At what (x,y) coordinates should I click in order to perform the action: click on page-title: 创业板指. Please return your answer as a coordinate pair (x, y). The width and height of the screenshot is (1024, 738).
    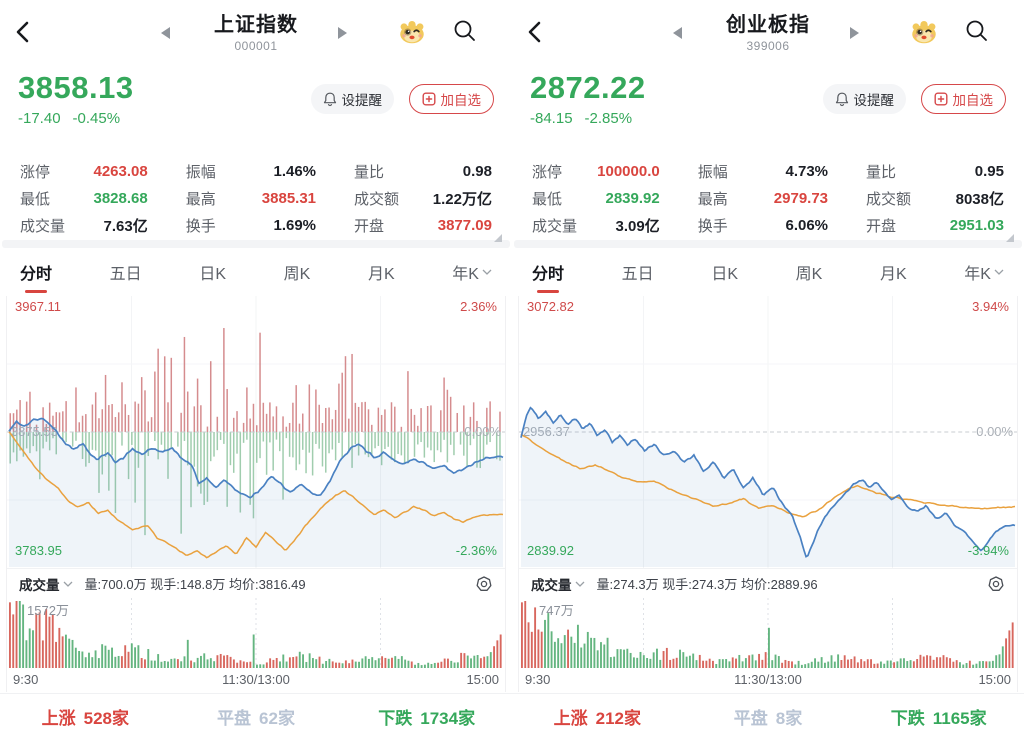
    Looking at the image, I should click on (768, 25).